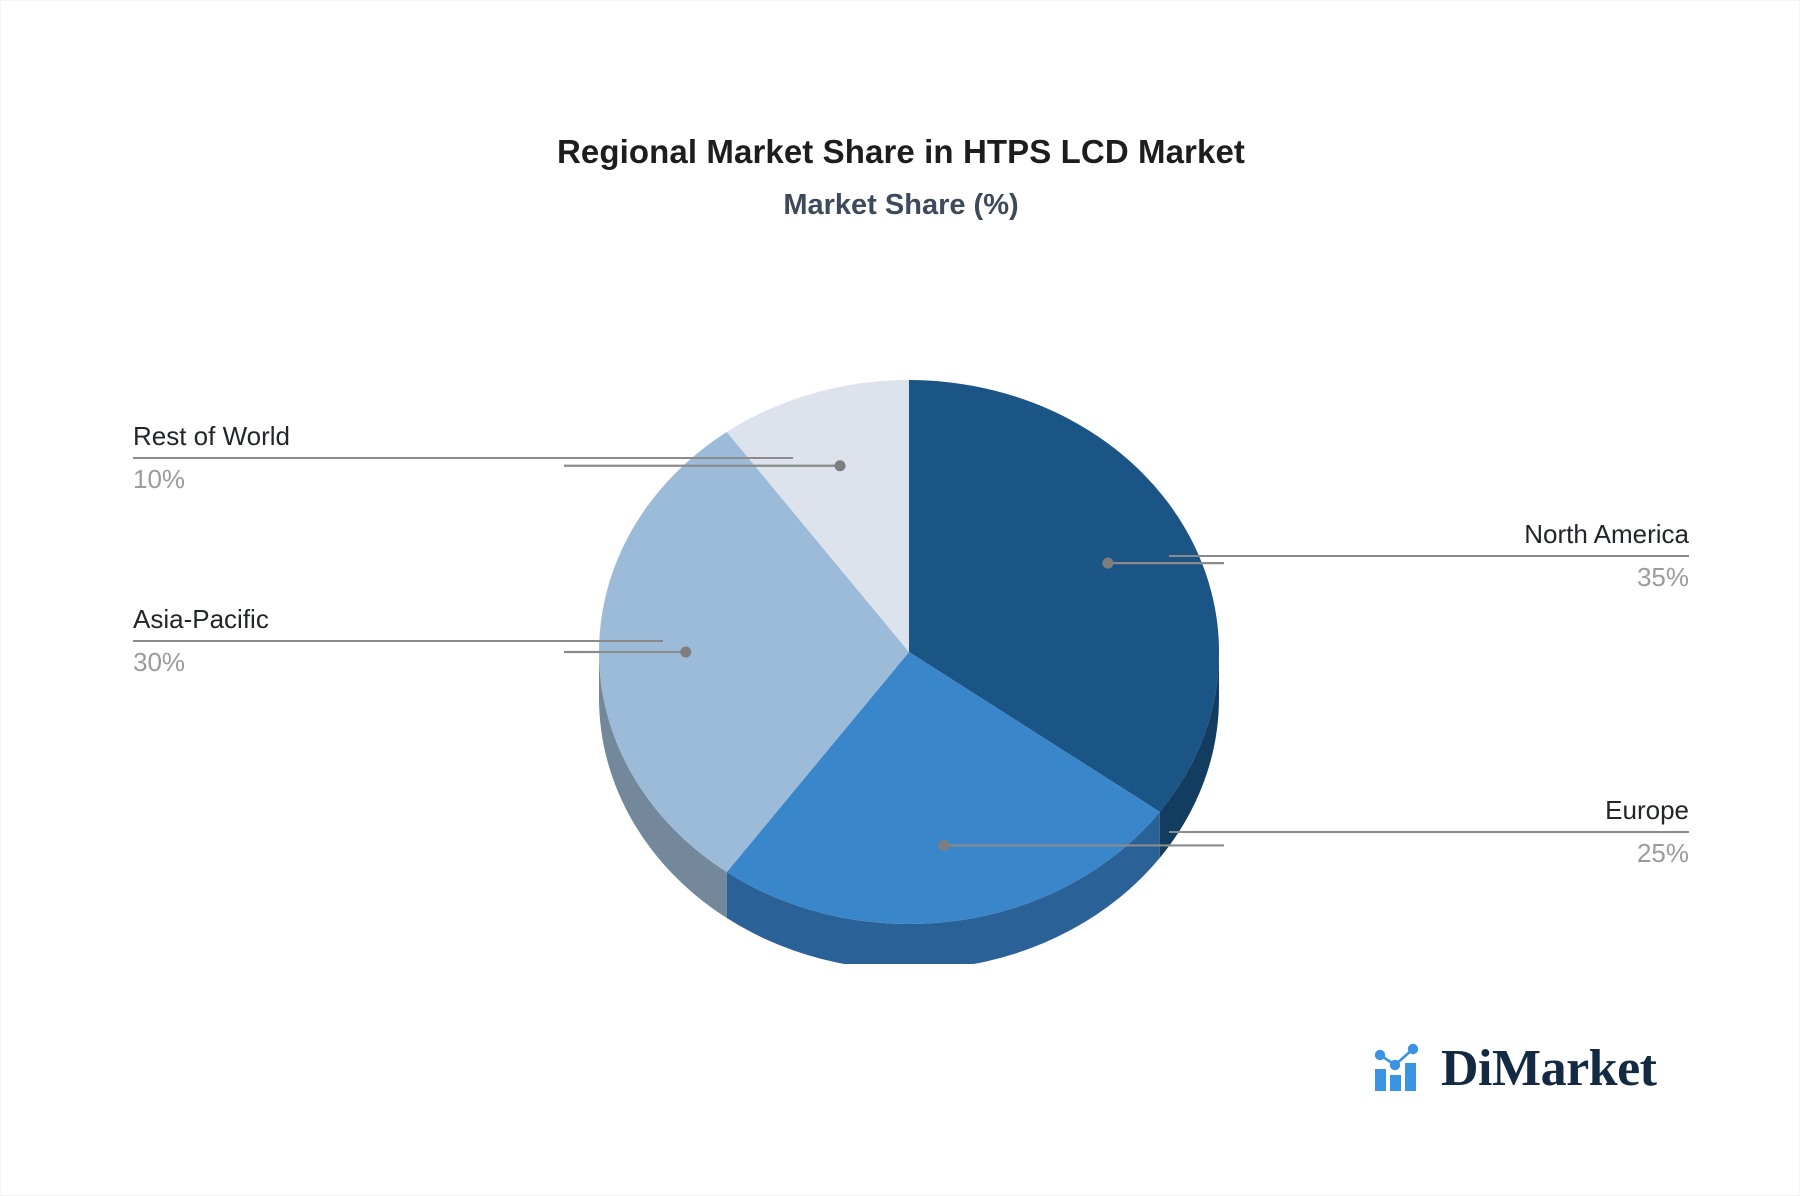  I want to click on callout-rule-europe, so click(1429, 832).